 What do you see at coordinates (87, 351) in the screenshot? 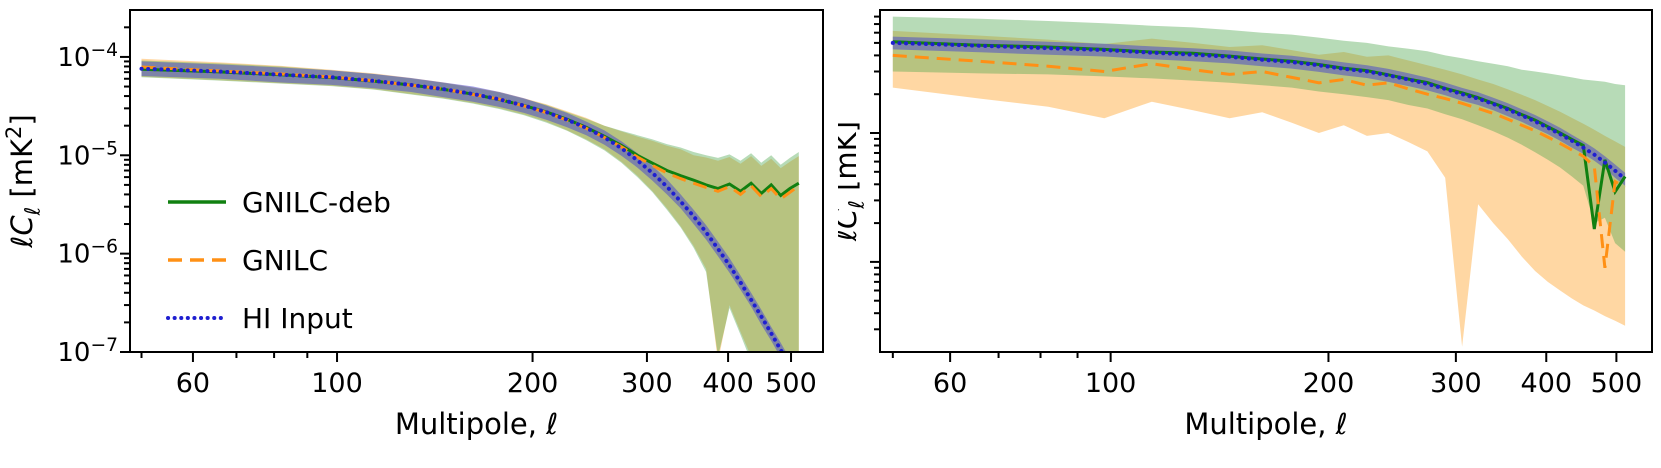
I see `y-tick-label-1e-7: 10⁻⁷` at bounding box center [87, 351].